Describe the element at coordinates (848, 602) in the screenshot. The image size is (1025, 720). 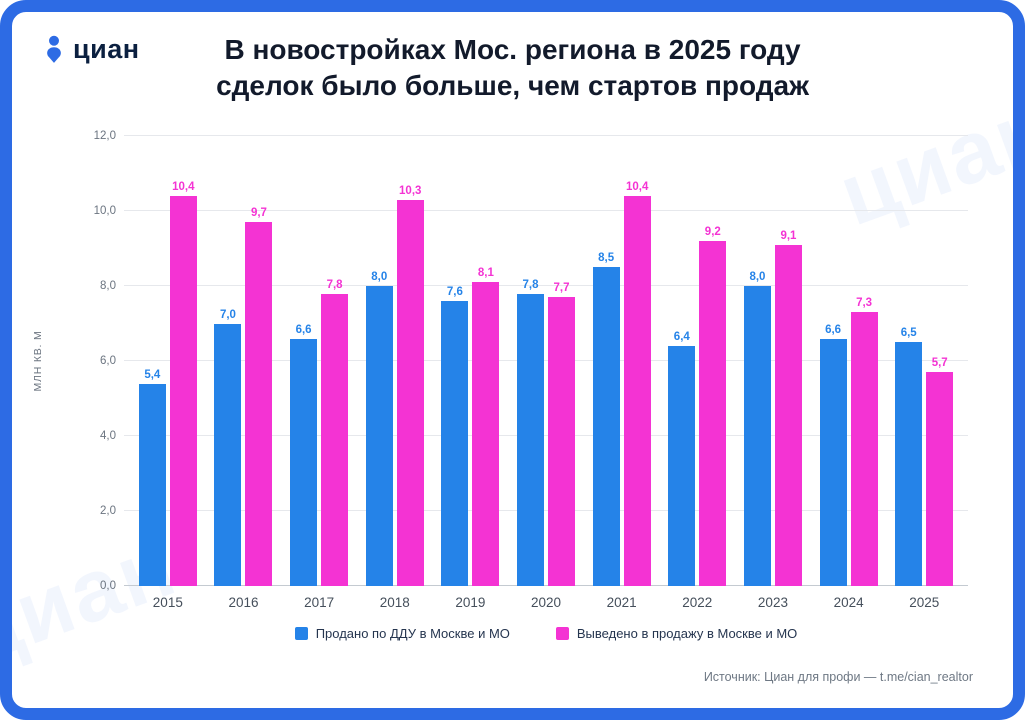
I see `x-tick-label: 2024` at that location.